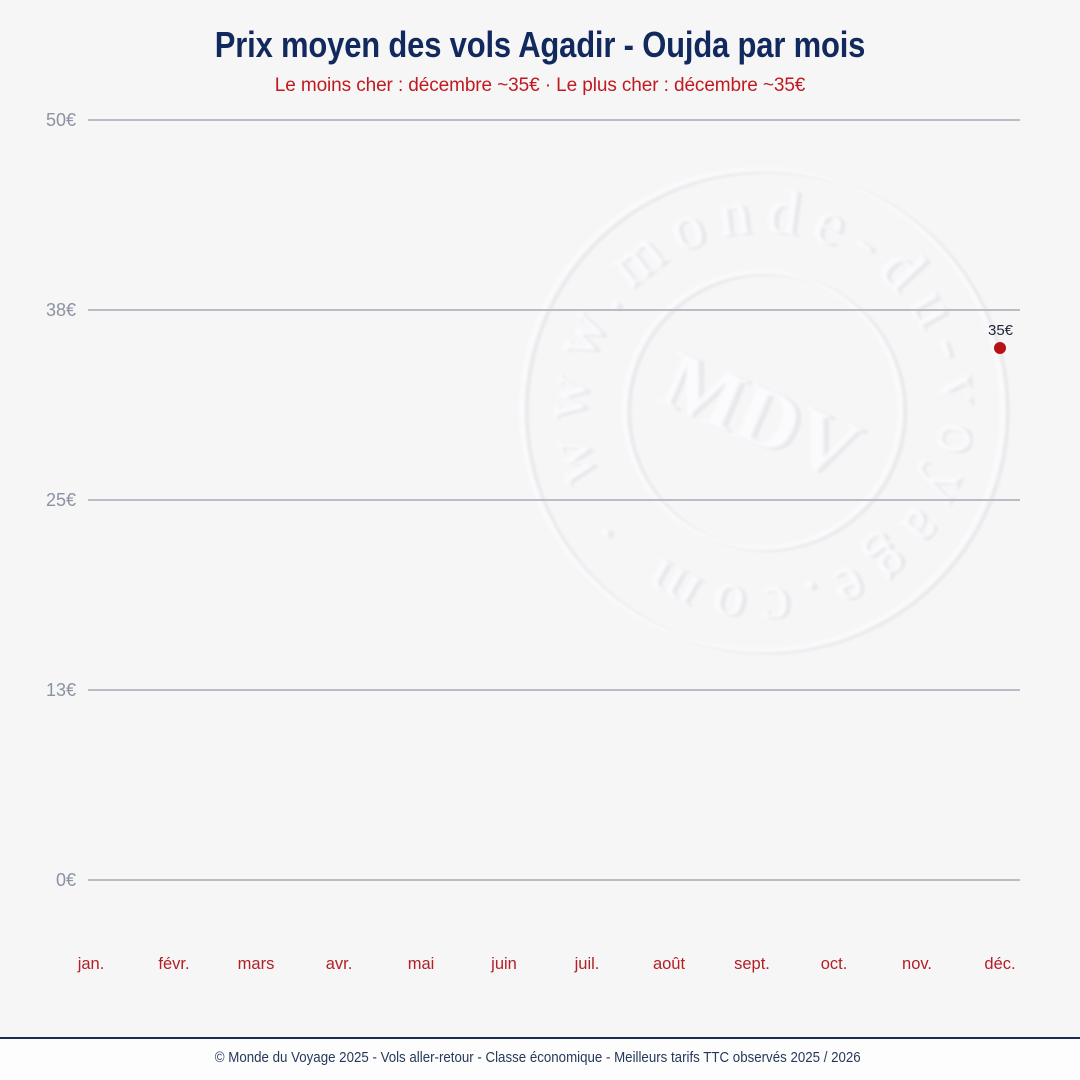  Describe the element at coordinates (760, 416) in the screenshot. I see `svg-text: MDV` at that location.